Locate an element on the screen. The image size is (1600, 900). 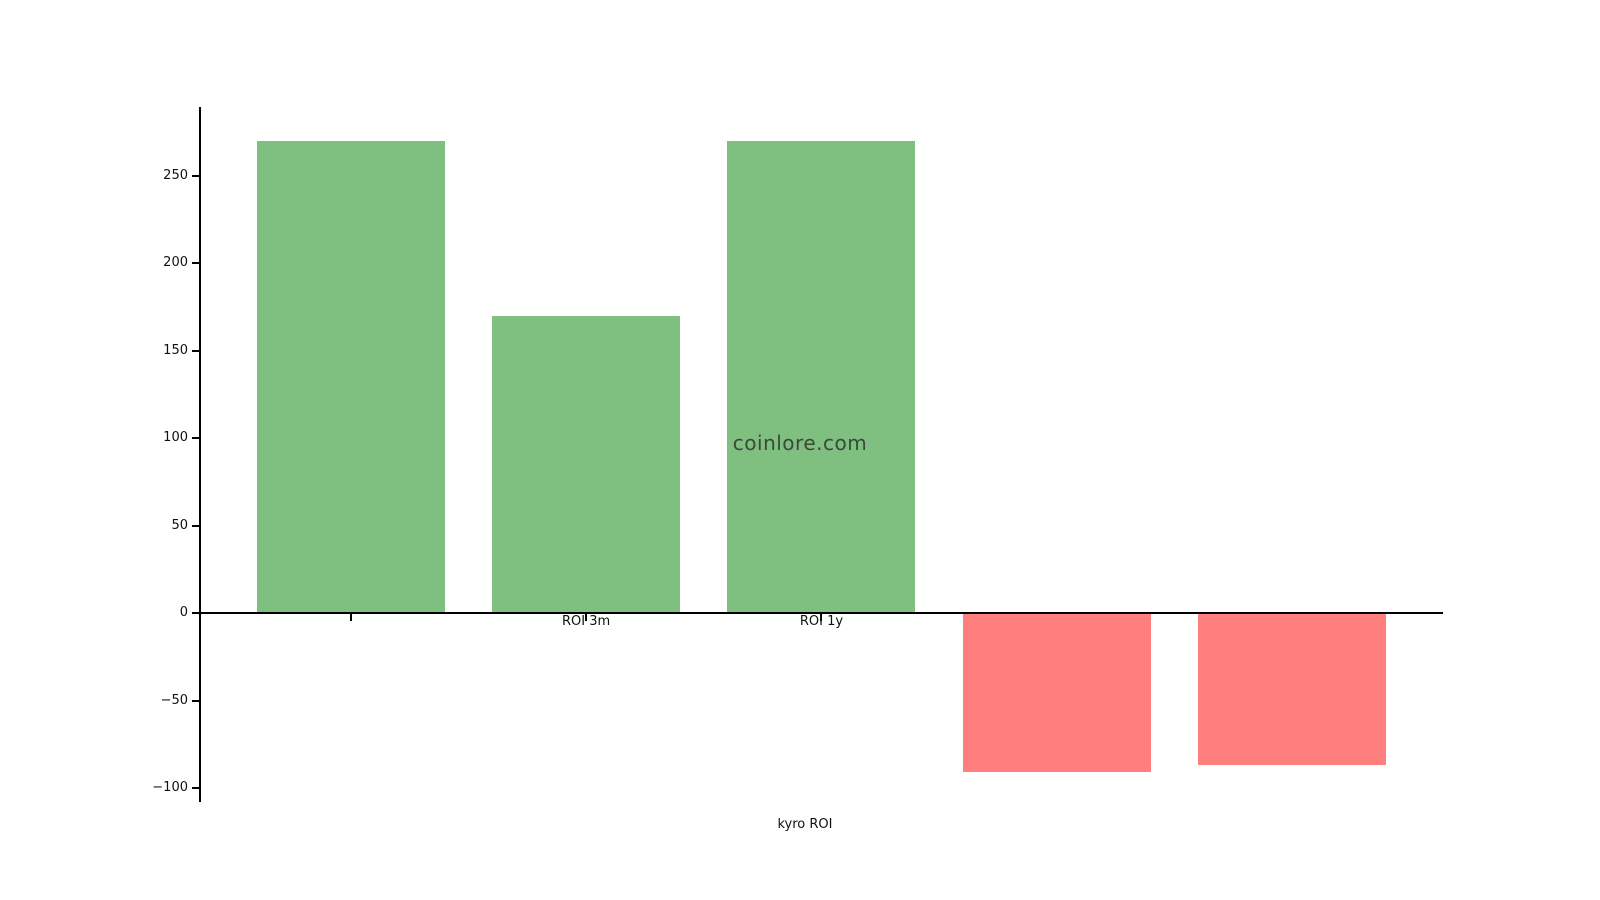
y-tick-label: 250 is located at coordinates (175, 175).